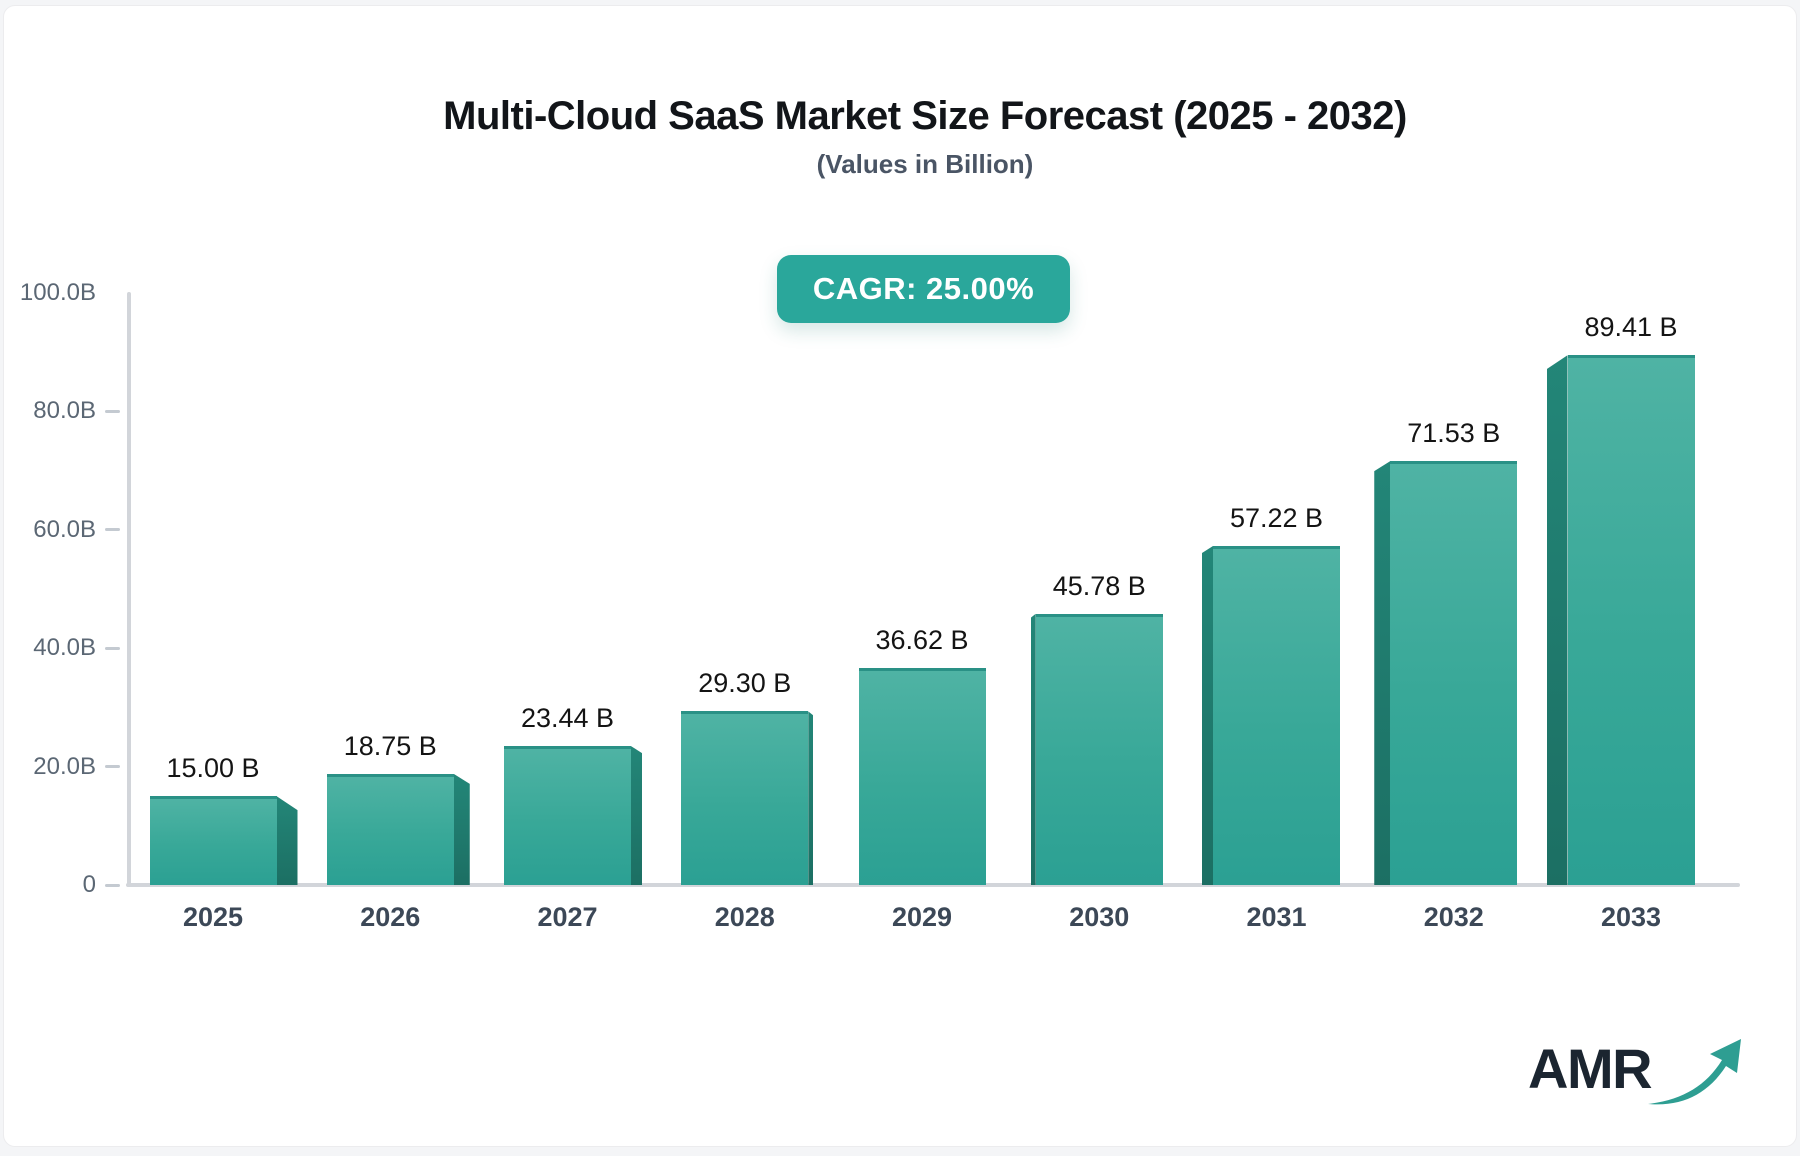  I want to click on bar-value-label: 57.22 B, so click(1276, 517).